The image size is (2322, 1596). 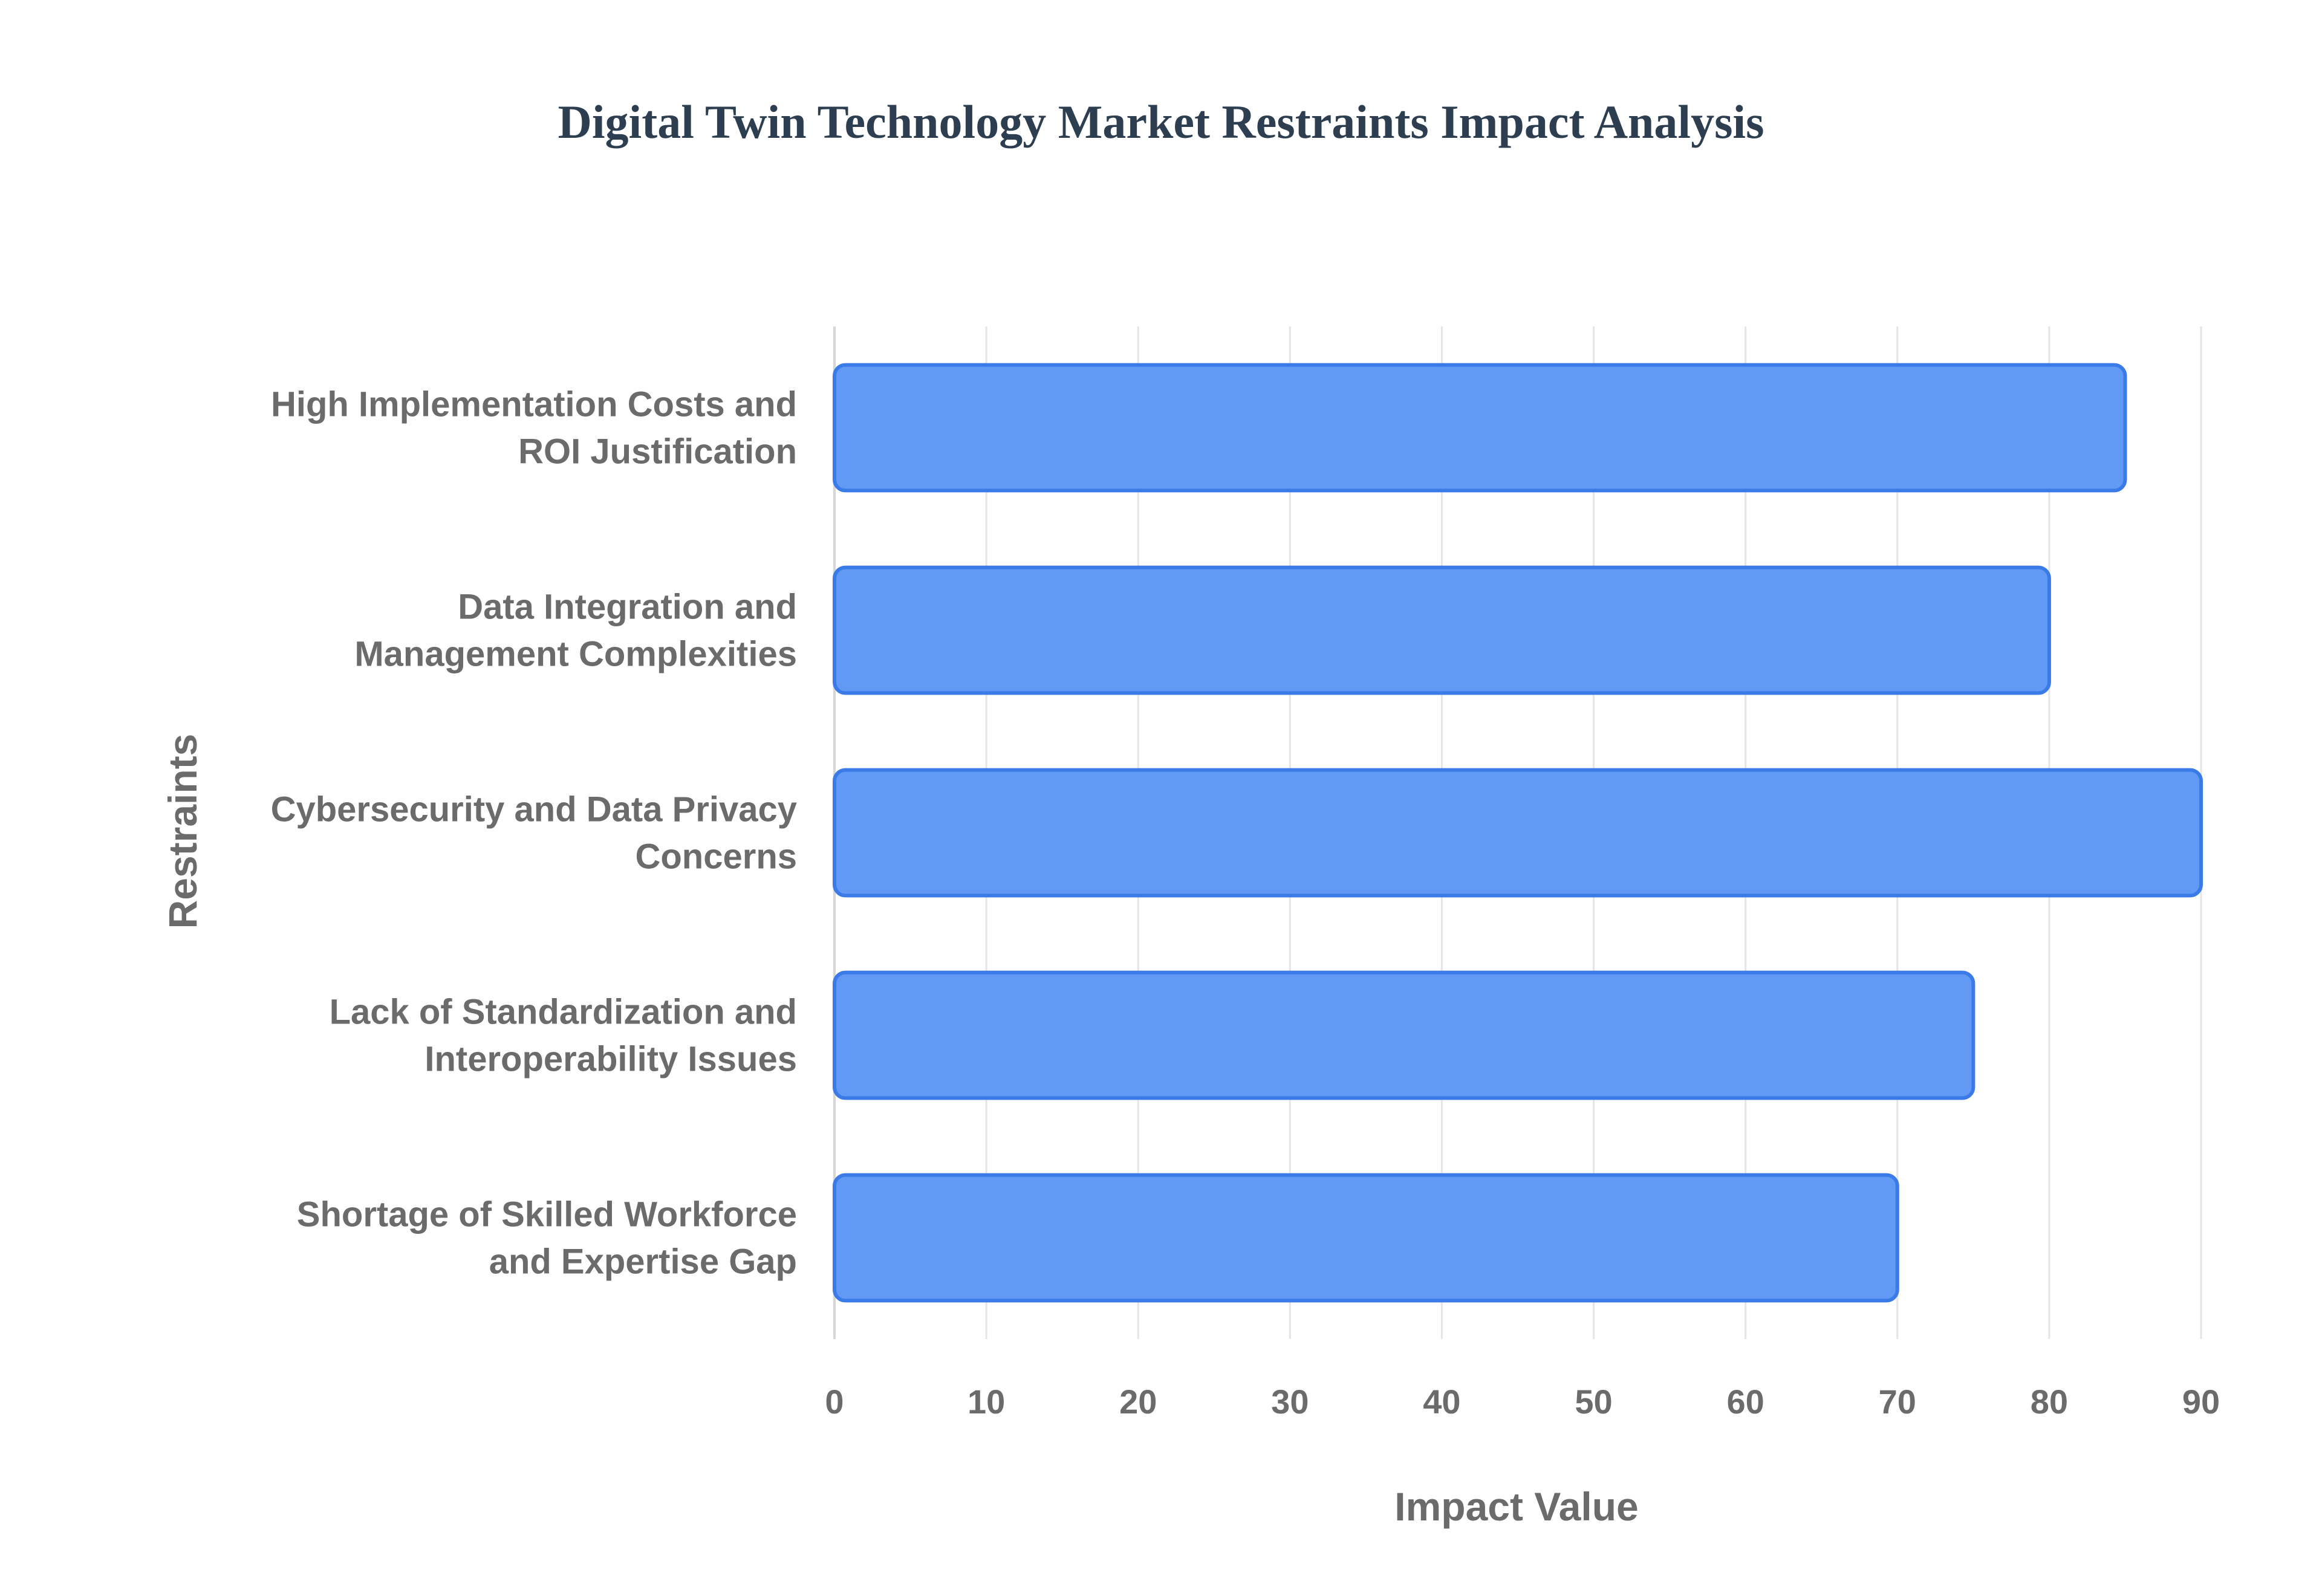 I want to click on y-category-label: Interoperability Issues, so click(x=610, y=1059).